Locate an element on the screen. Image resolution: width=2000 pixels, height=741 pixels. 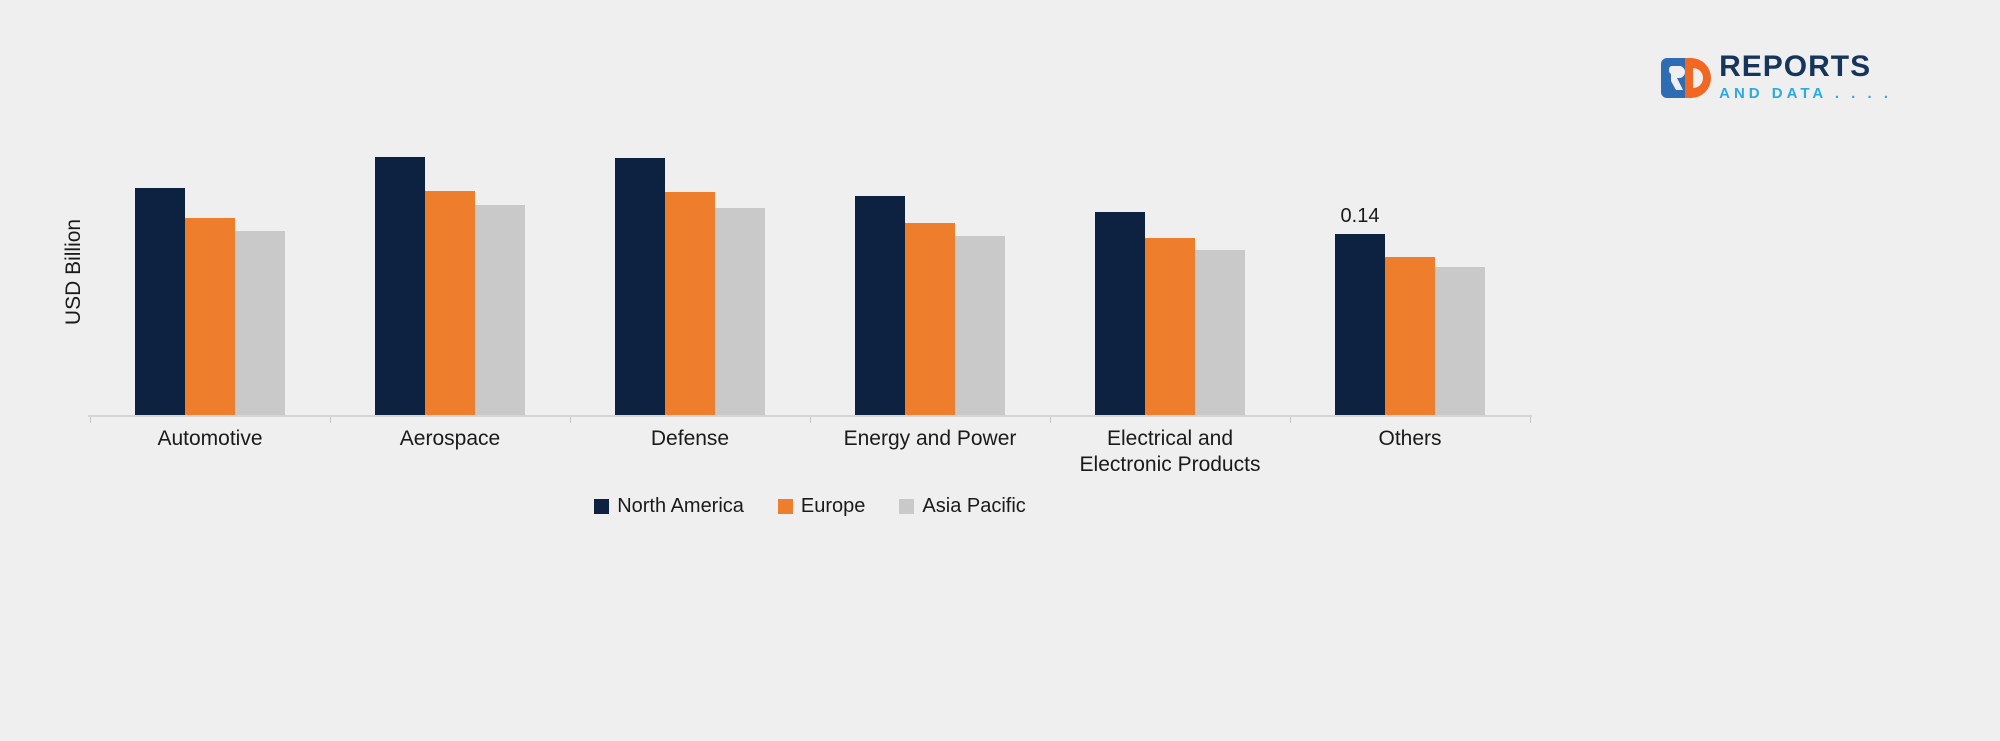
x-tick-label: Automotive is located at coordinates (210, 438).